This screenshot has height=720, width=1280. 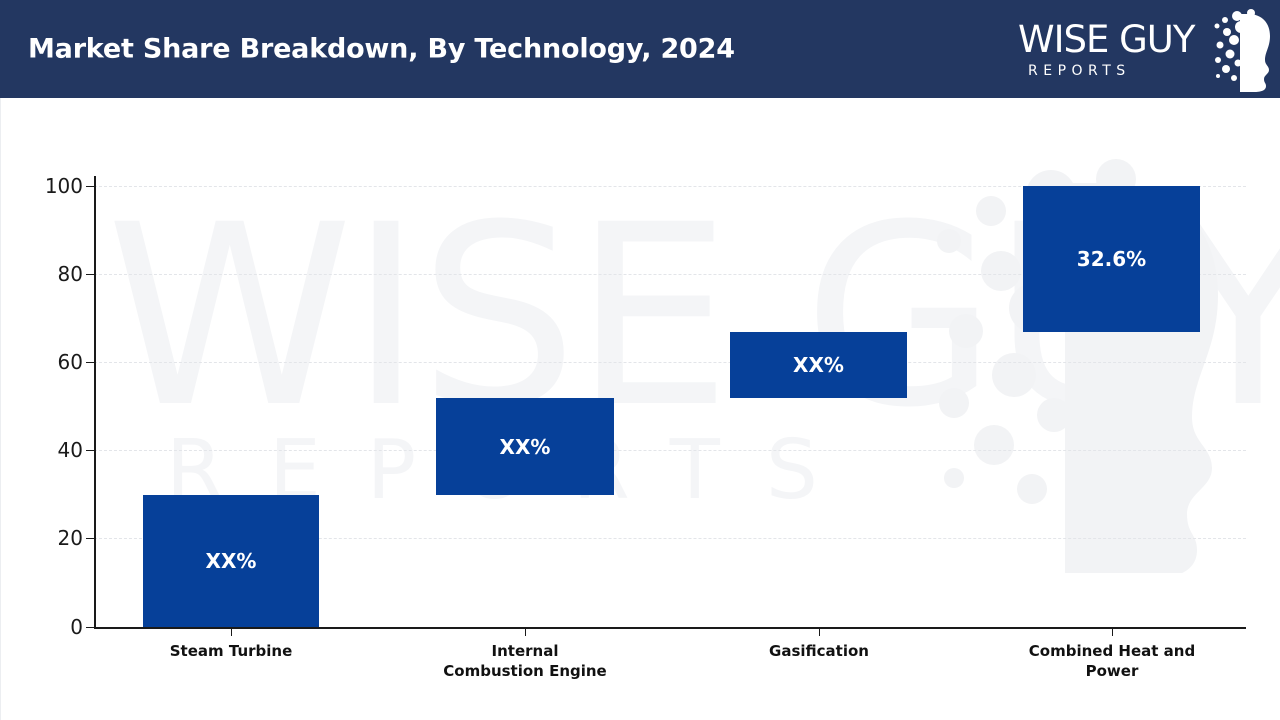 What do you see at coordinates (1107, 39) in the screenshot?
I see `svg-text: WISE GUY` at bounding box center [1107, 39].